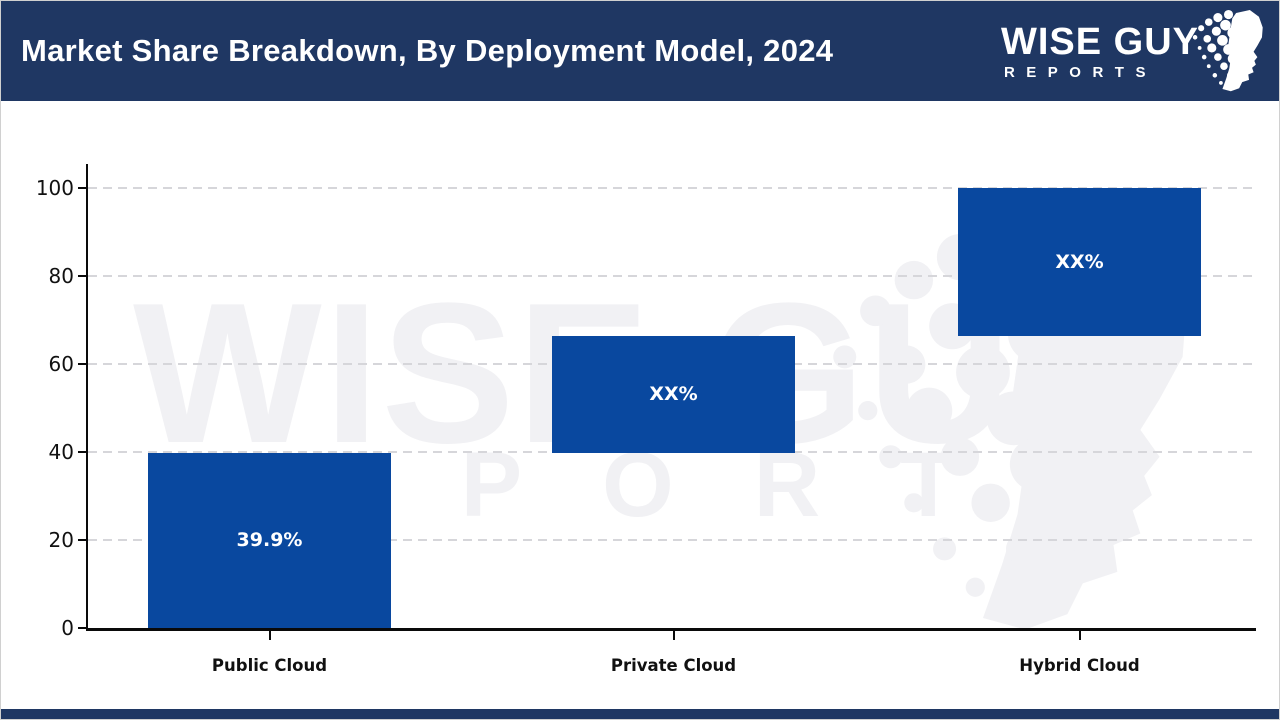 This screenshot has height=720, width=1280. I want to click on logo-text: WISE GUY REPORTS, so click(1100, 51).